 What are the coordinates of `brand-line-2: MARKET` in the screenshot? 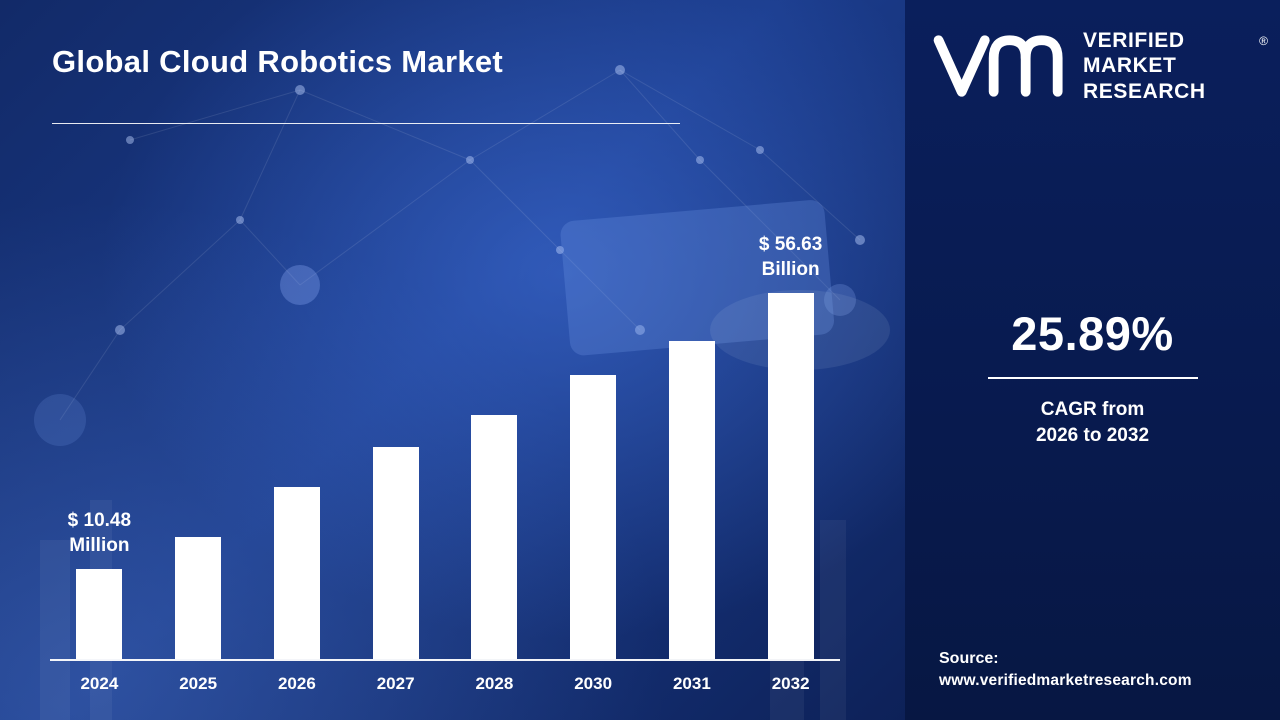 It's located at (1130, 66).